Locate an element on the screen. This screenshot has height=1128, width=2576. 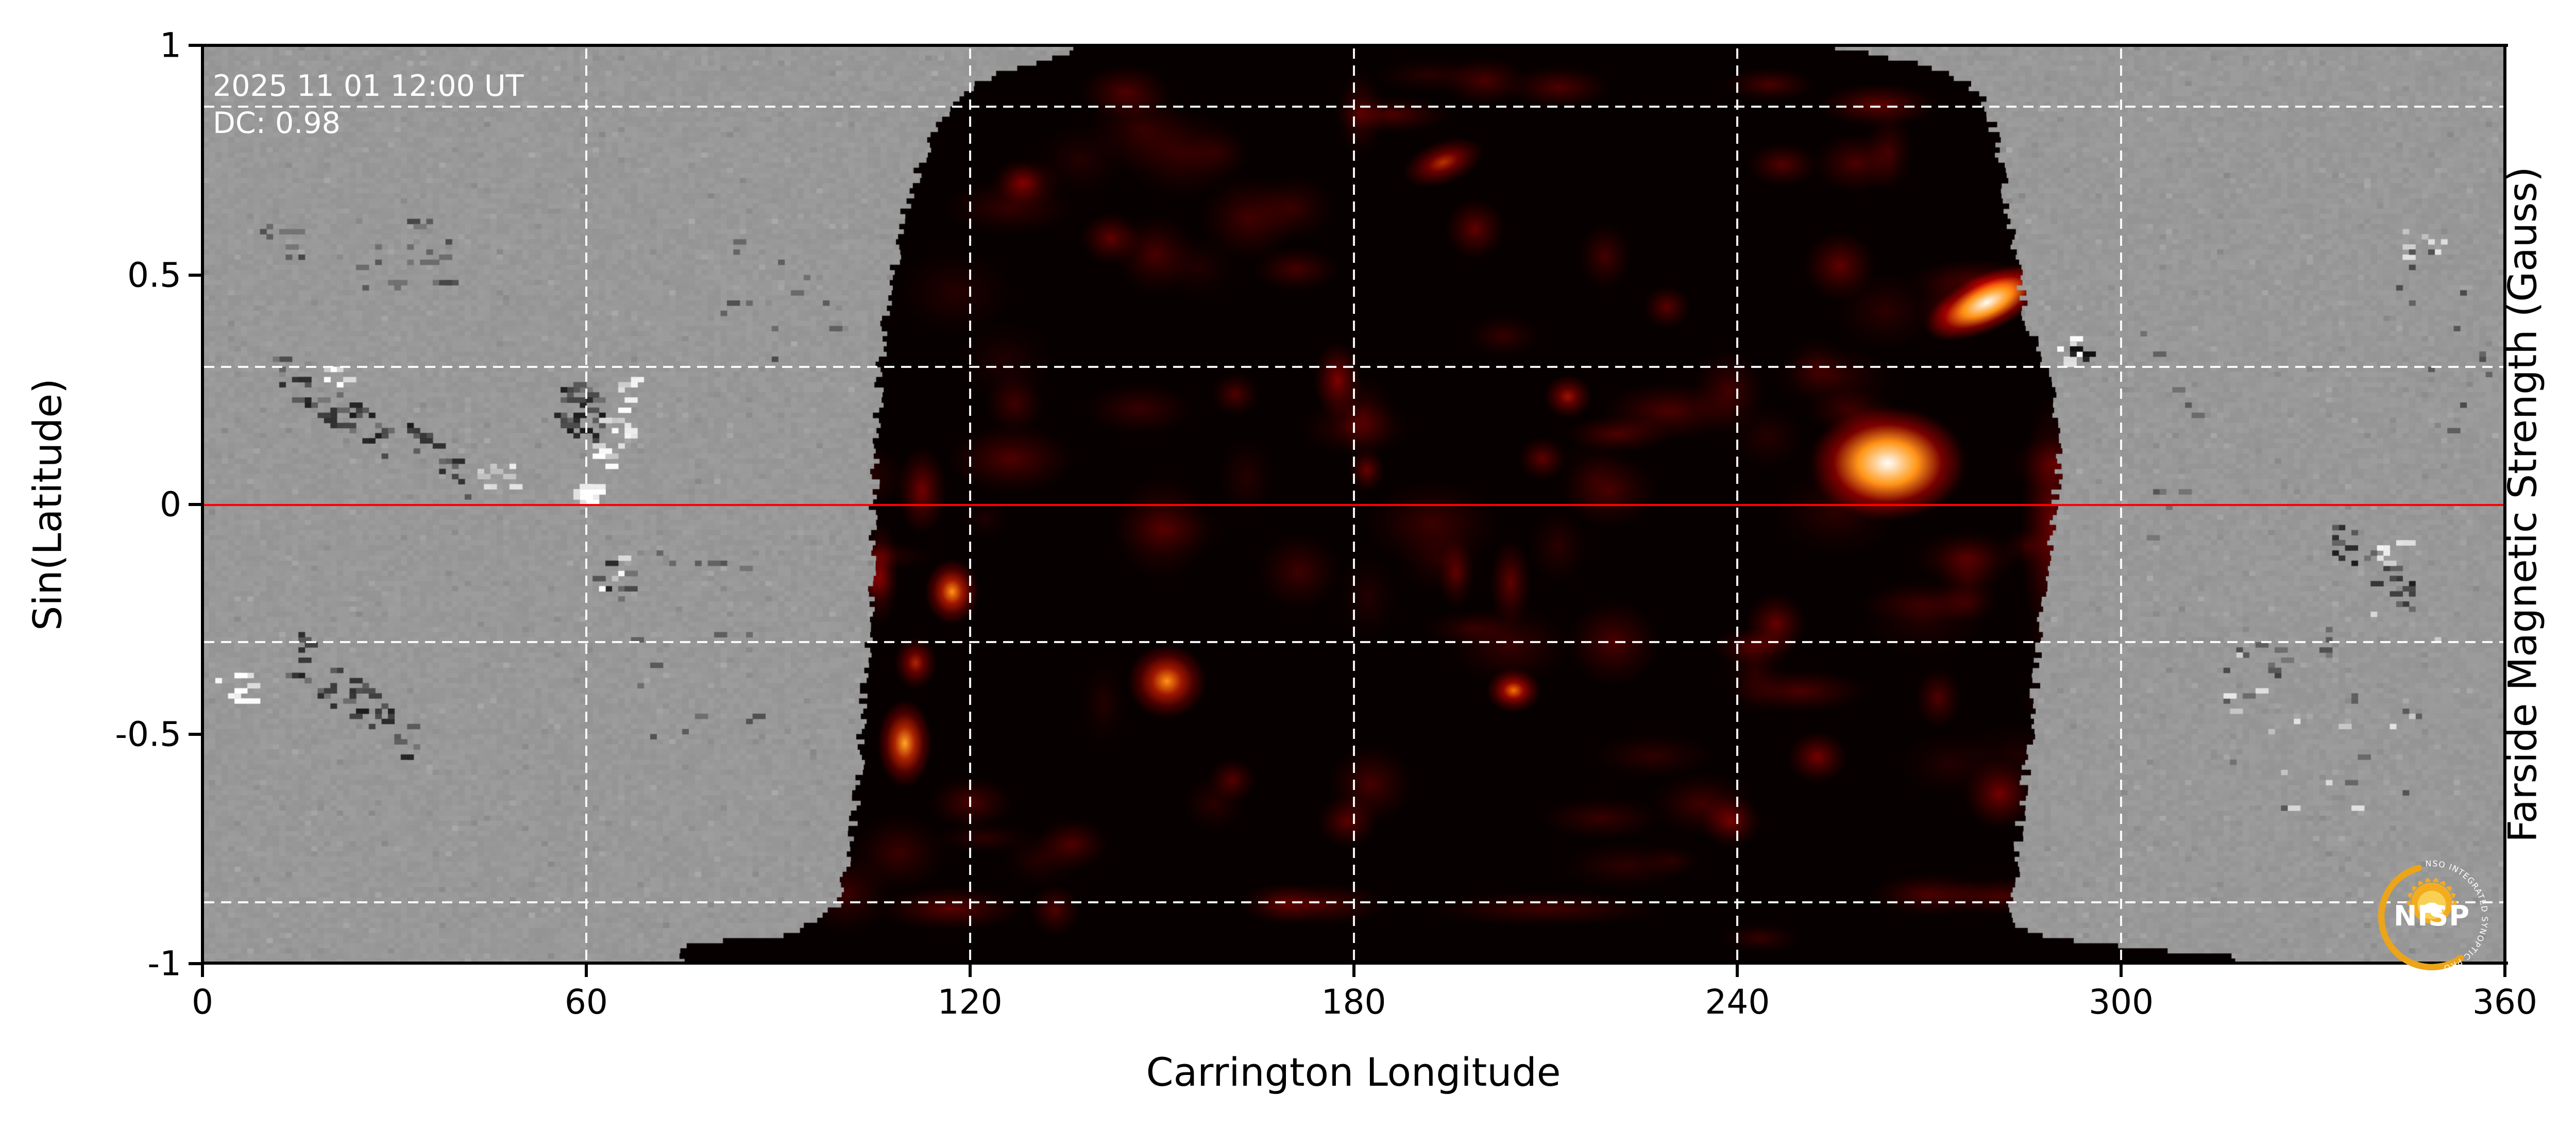
gridline-sinlat-0.3 is located at coordinates (1353, 366).